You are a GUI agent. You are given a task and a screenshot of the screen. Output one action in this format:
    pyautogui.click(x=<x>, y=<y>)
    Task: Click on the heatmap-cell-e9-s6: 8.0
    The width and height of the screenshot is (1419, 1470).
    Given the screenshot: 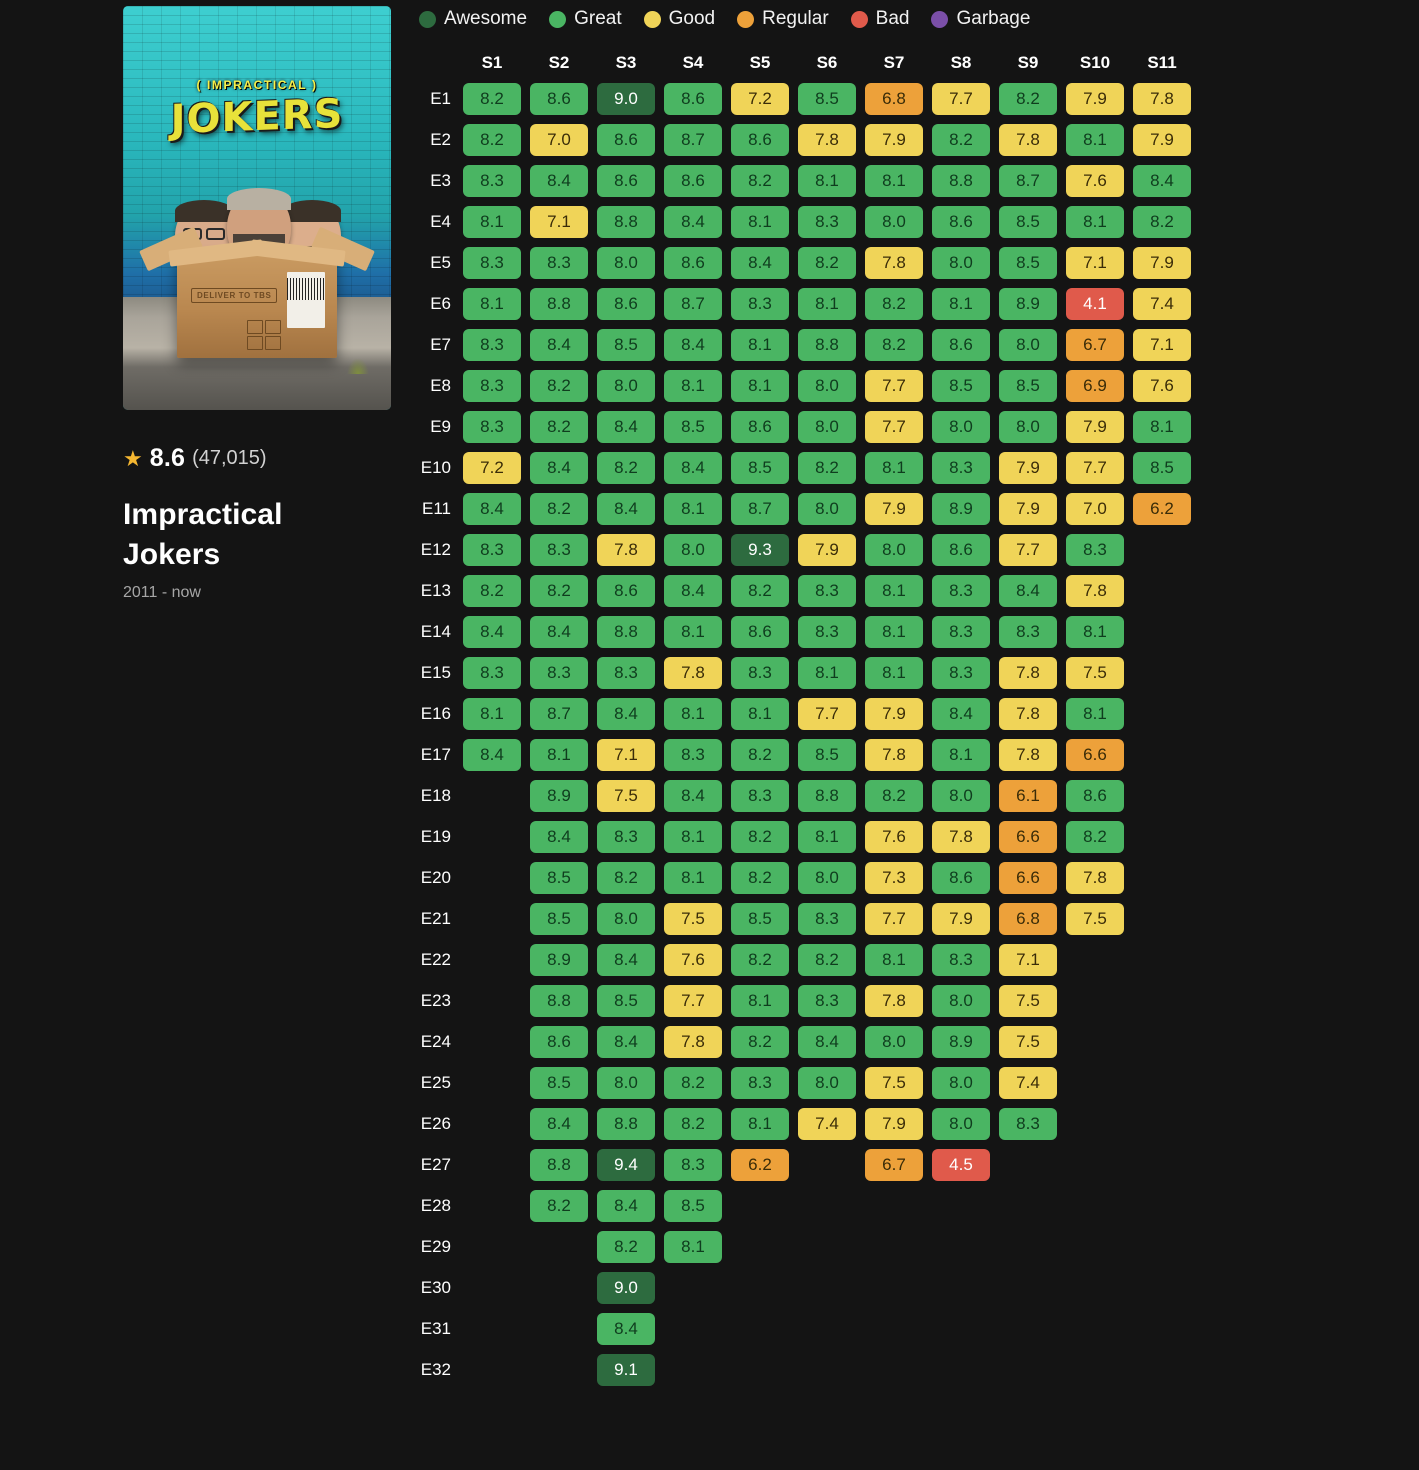 What is the action you would take?
    pyautogui.click(x=827, y=426)
    